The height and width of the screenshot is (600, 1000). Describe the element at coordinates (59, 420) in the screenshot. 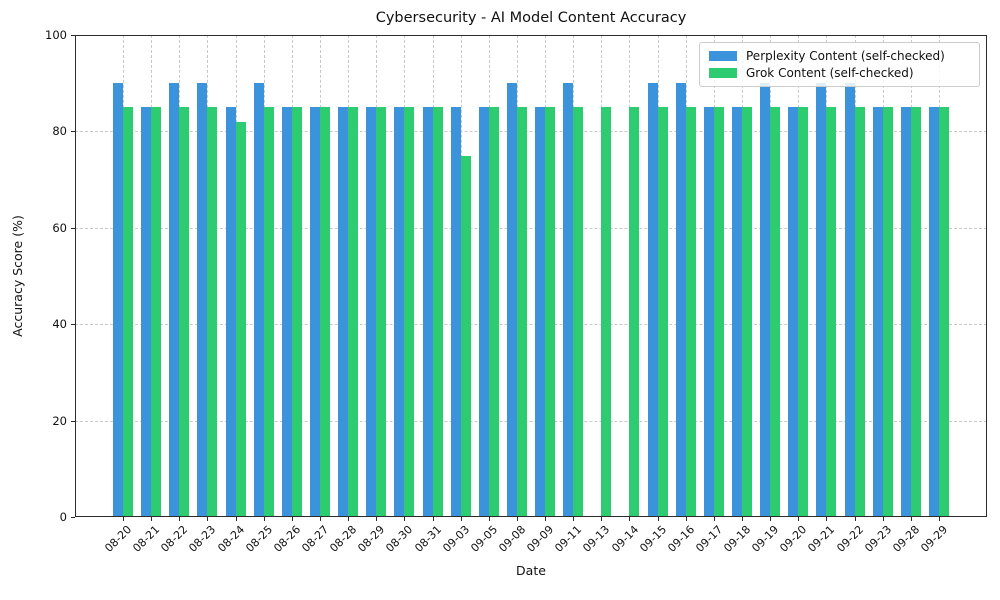

I see `y-tick-label: 20` at that location.